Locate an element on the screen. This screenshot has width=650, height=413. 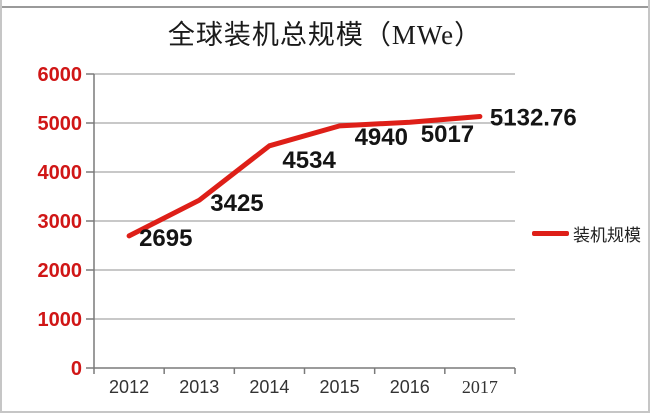
chart-title: 全球装机总规模（MWe） is located at coordinates (325, 35).